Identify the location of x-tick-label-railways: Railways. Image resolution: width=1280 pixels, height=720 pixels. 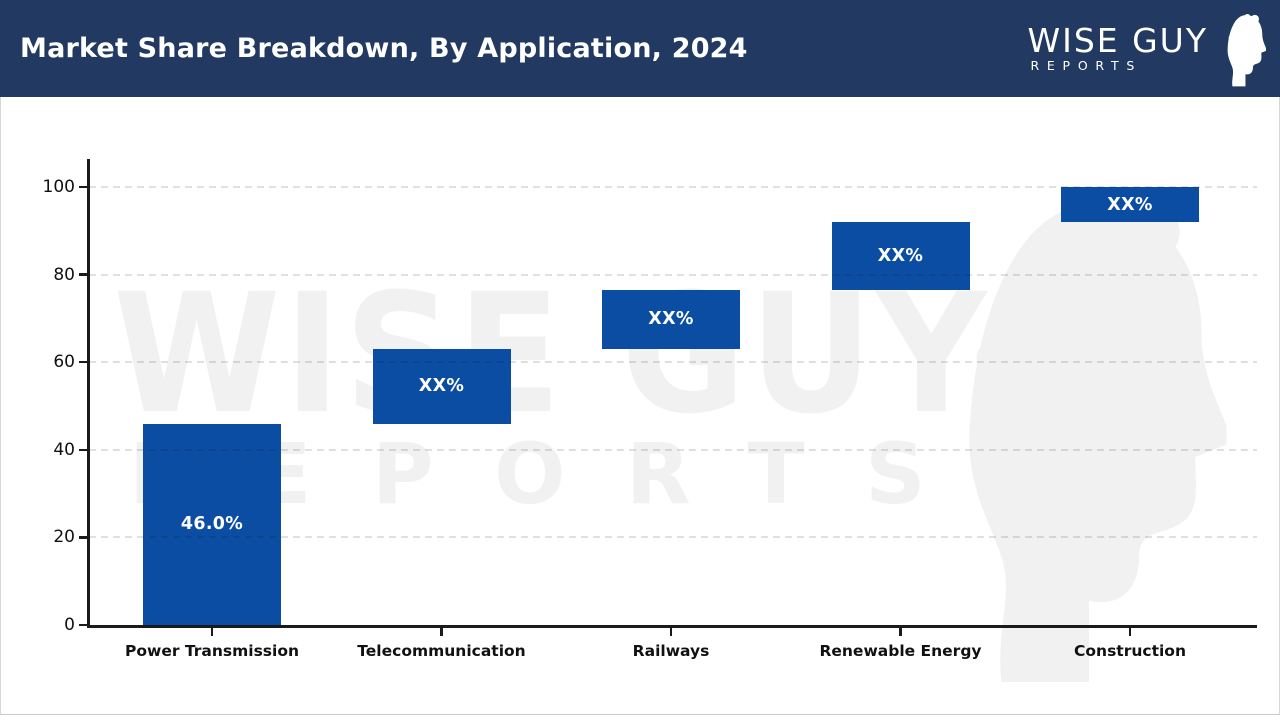
(671, 651).